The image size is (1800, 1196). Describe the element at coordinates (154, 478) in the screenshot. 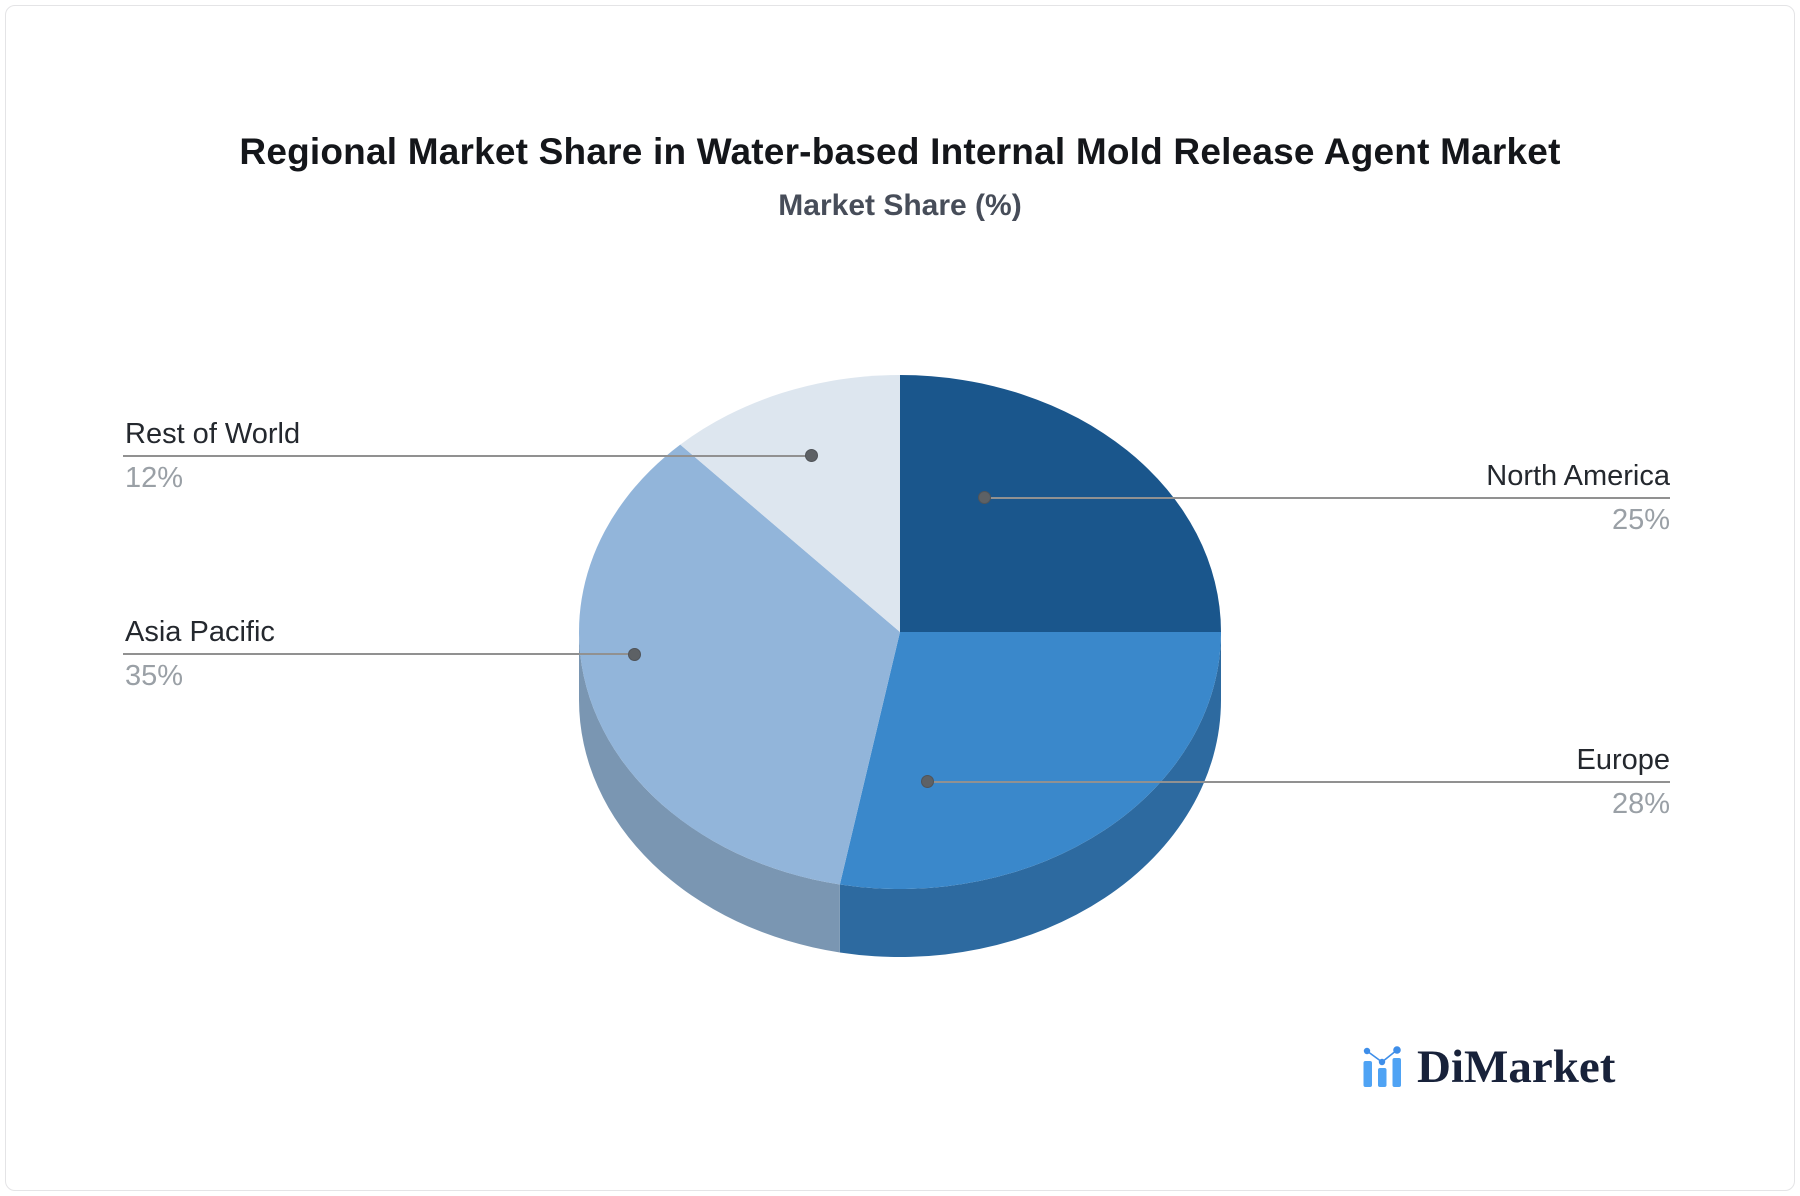

I see `callout-value-rest-of-world: 12%` at that location.